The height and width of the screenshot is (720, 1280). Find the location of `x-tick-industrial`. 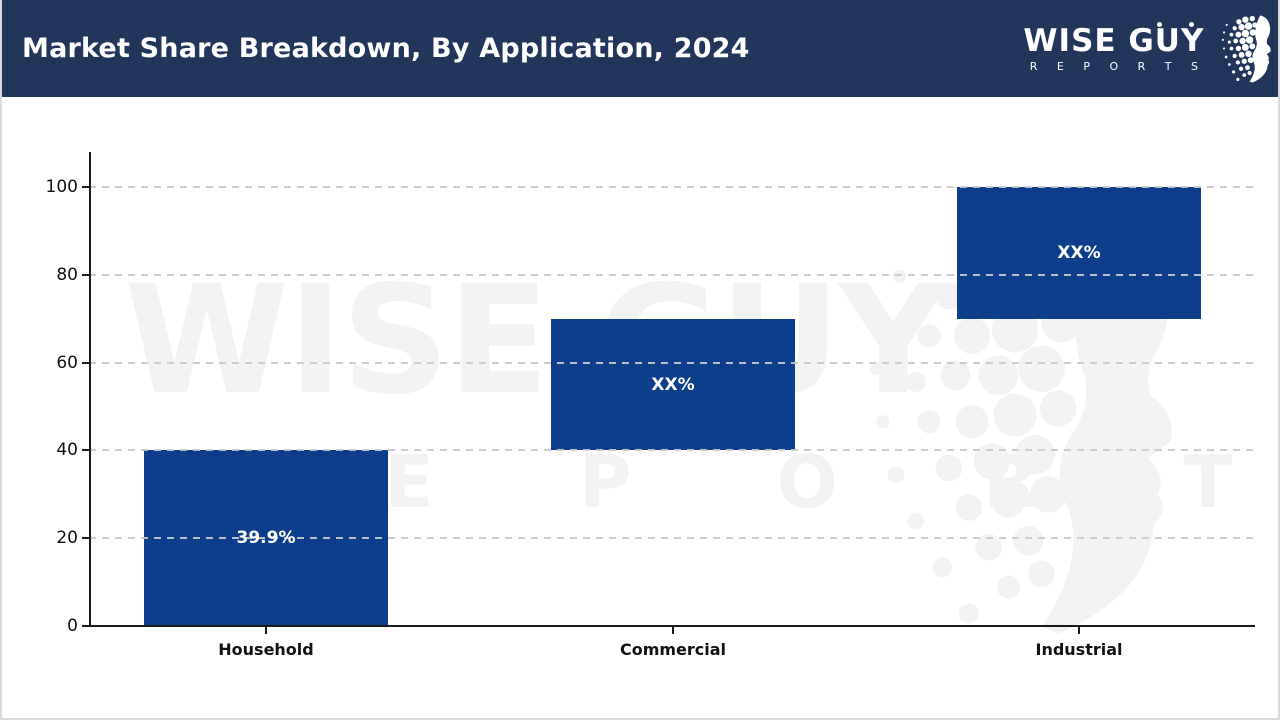

x-tick-industrial is located at coordinates (1079, 630).